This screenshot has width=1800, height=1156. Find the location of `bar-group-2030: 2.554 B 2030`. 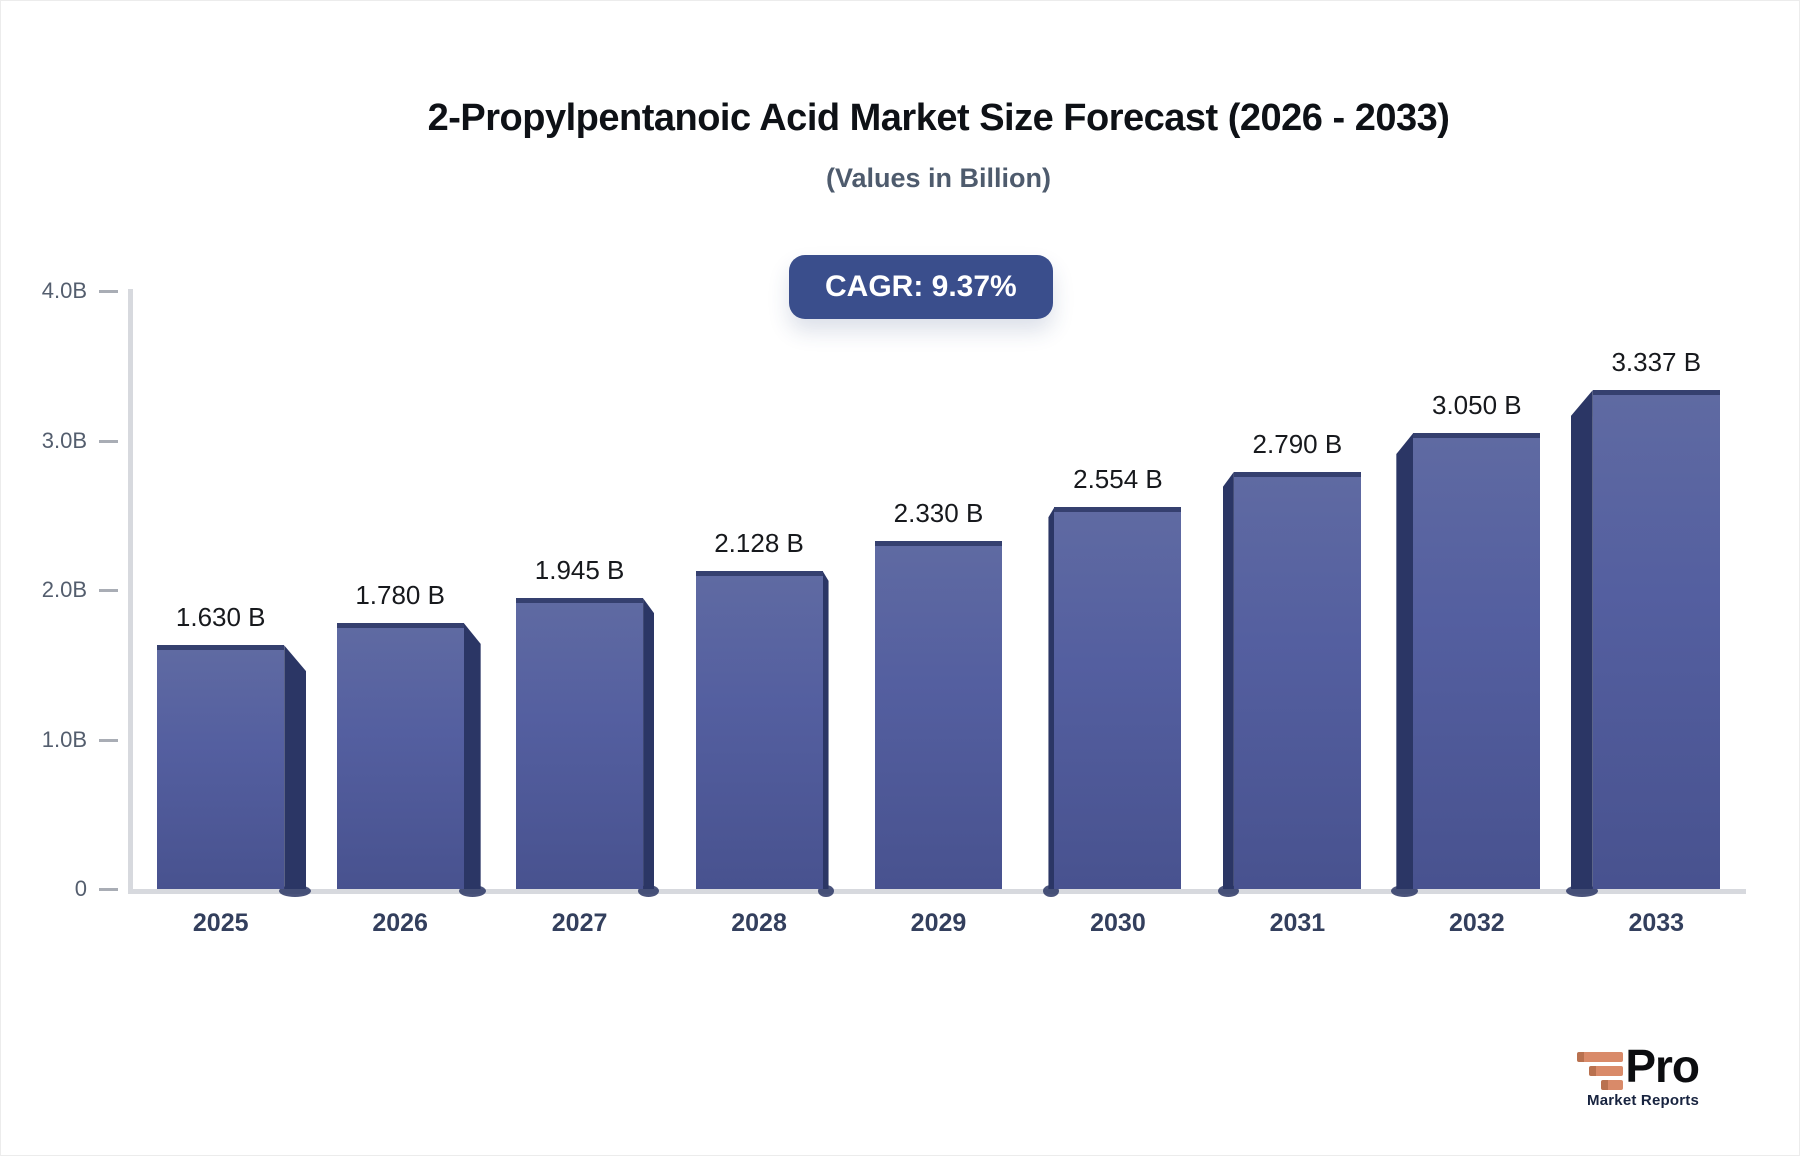

bar-group-2030: 2.554 B 2030 is located at coordinates (1117, 578).